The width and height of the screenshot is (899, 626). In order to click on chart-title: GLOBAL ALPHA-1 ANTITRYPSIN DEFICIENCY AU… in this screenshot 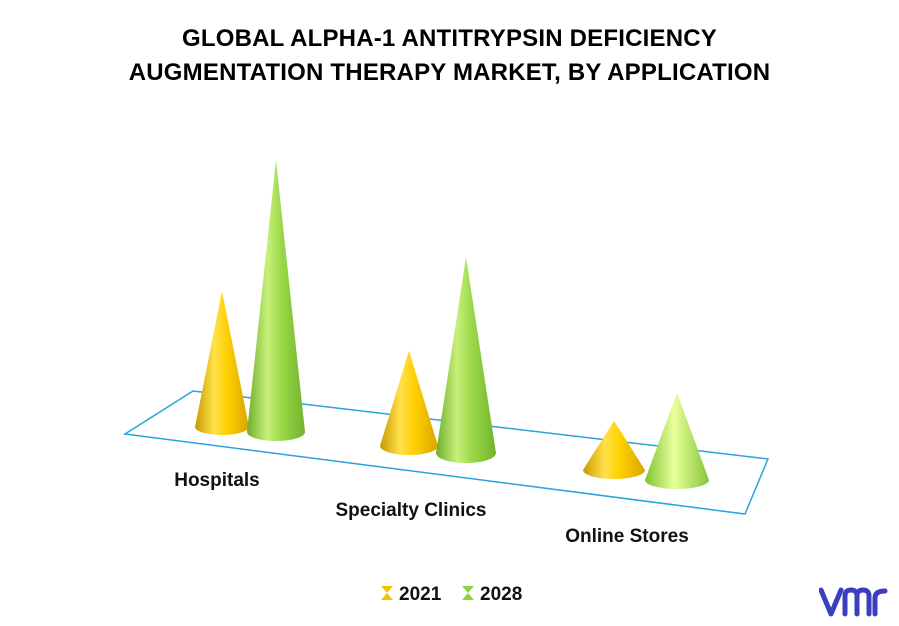, I will do `click(449, 56)`.